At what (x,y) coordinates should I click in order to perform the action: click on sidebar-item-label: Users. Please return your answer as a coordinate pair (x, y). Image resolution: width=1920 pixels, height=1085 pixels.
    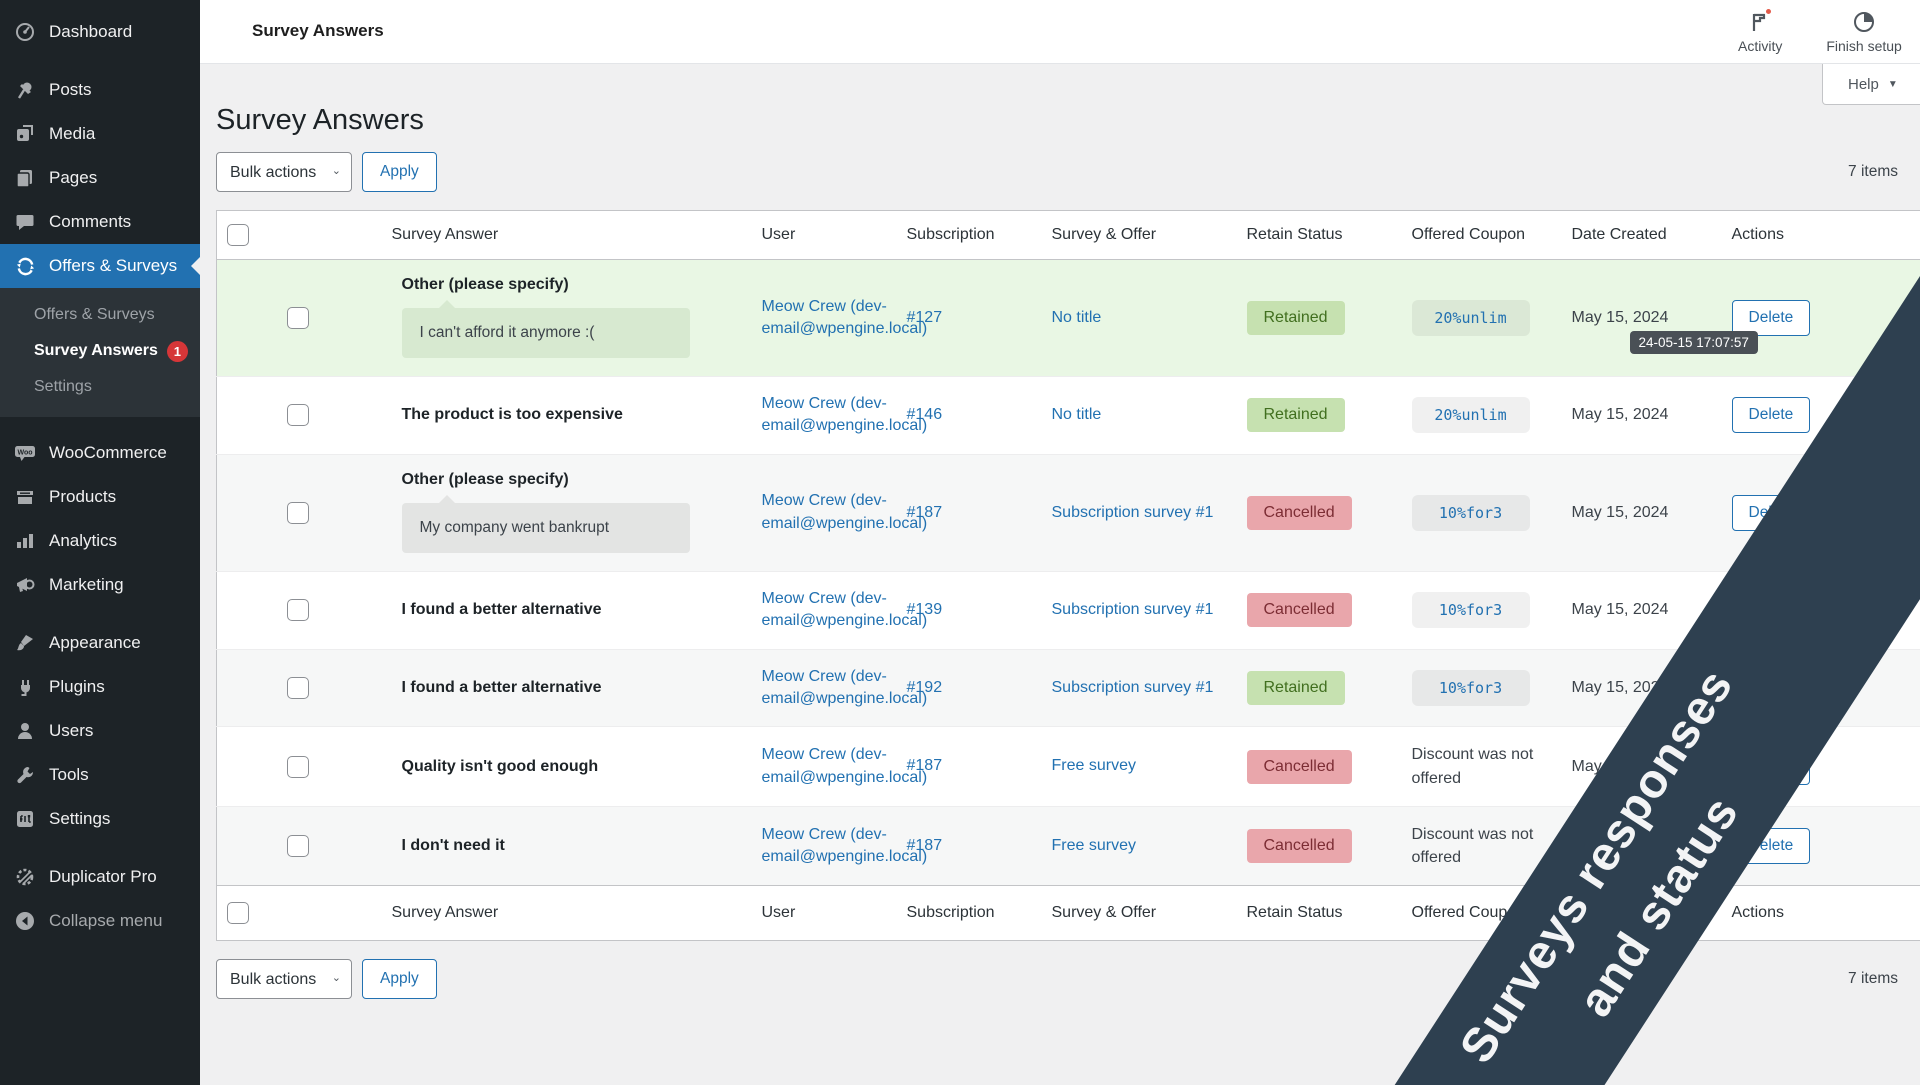
    Looking at the image, I should click on (71, 730).